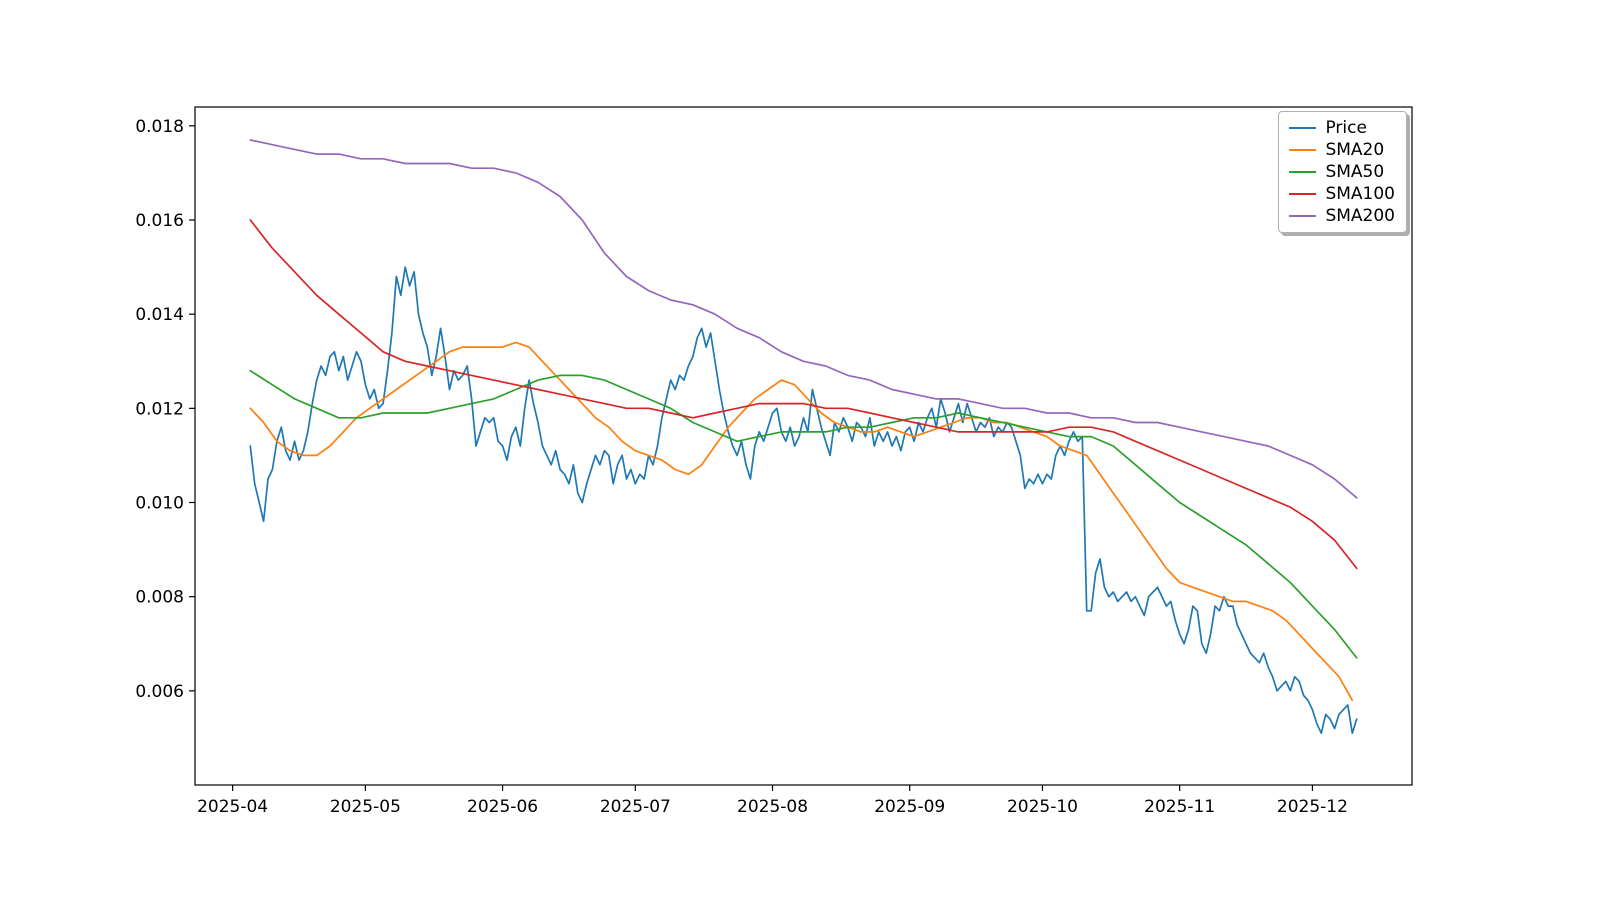  What do you see at coordinates (1355, 150) in the screenshot?
I see `legend-label: SMA20` at bounding box center [1355, 150].